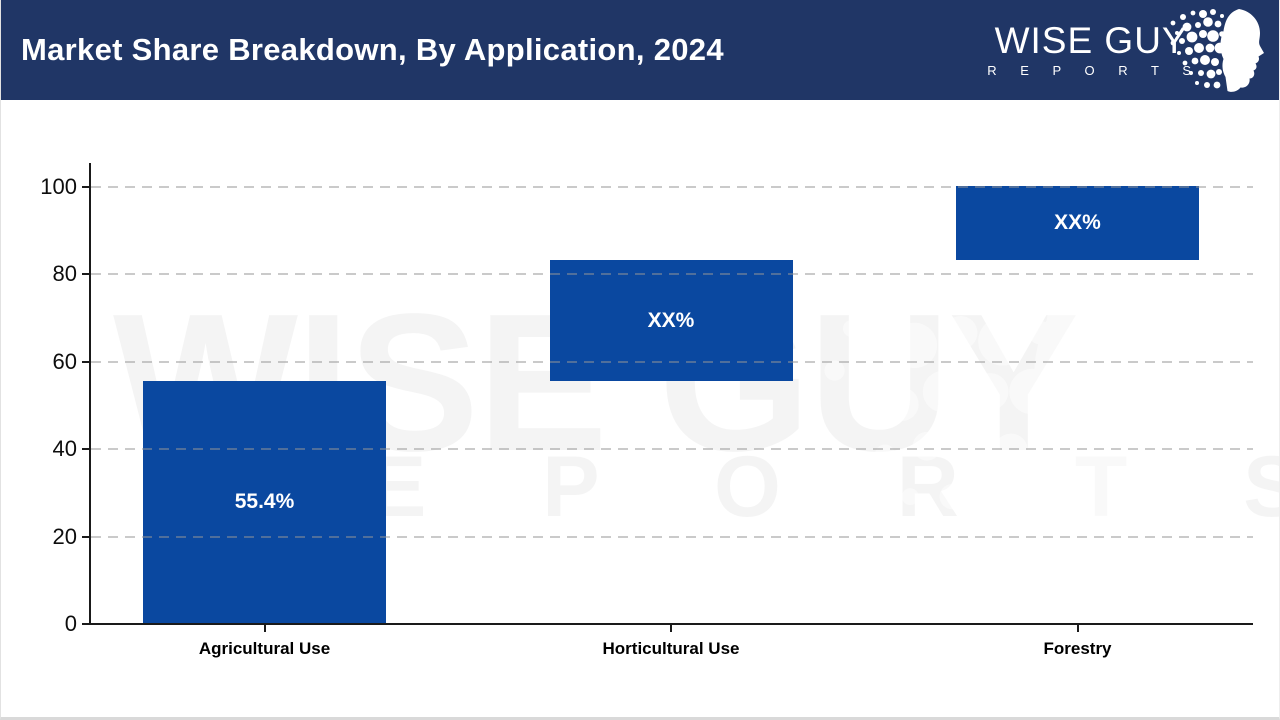  I want to click on y-tick-label: 60, so click(64, 361).